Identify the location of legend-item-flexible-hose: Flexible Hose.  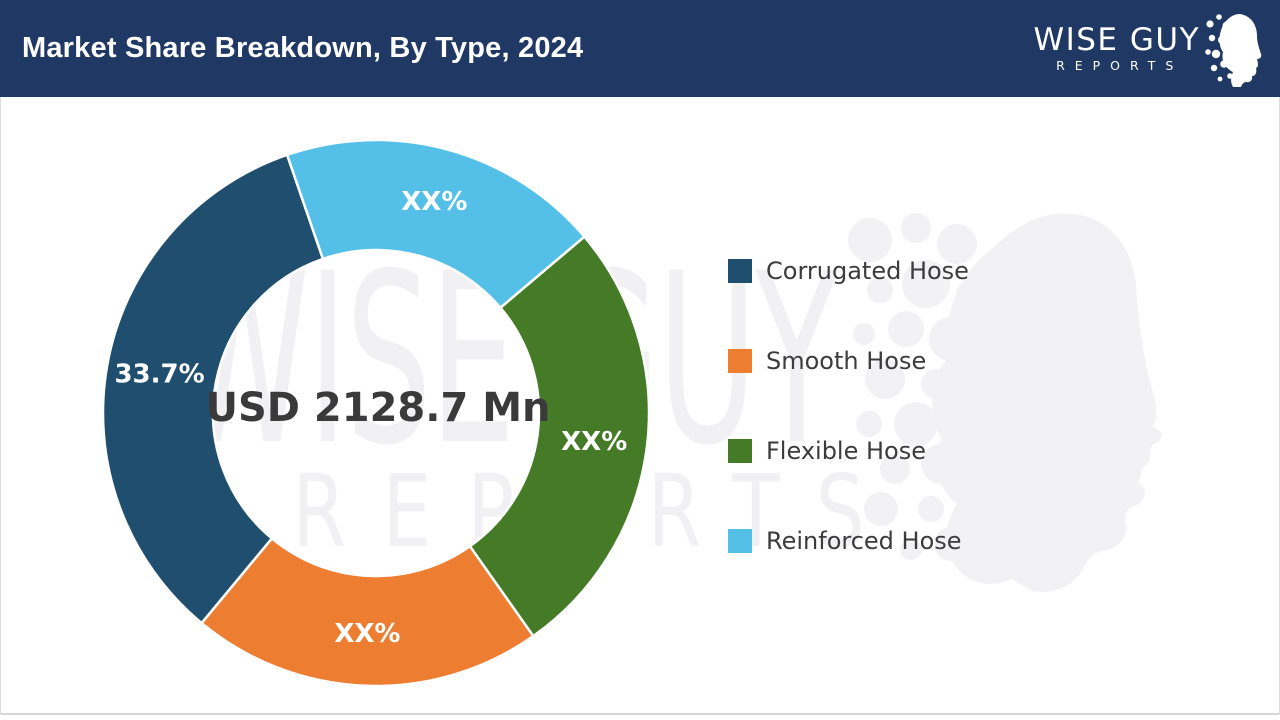
(848, 451).